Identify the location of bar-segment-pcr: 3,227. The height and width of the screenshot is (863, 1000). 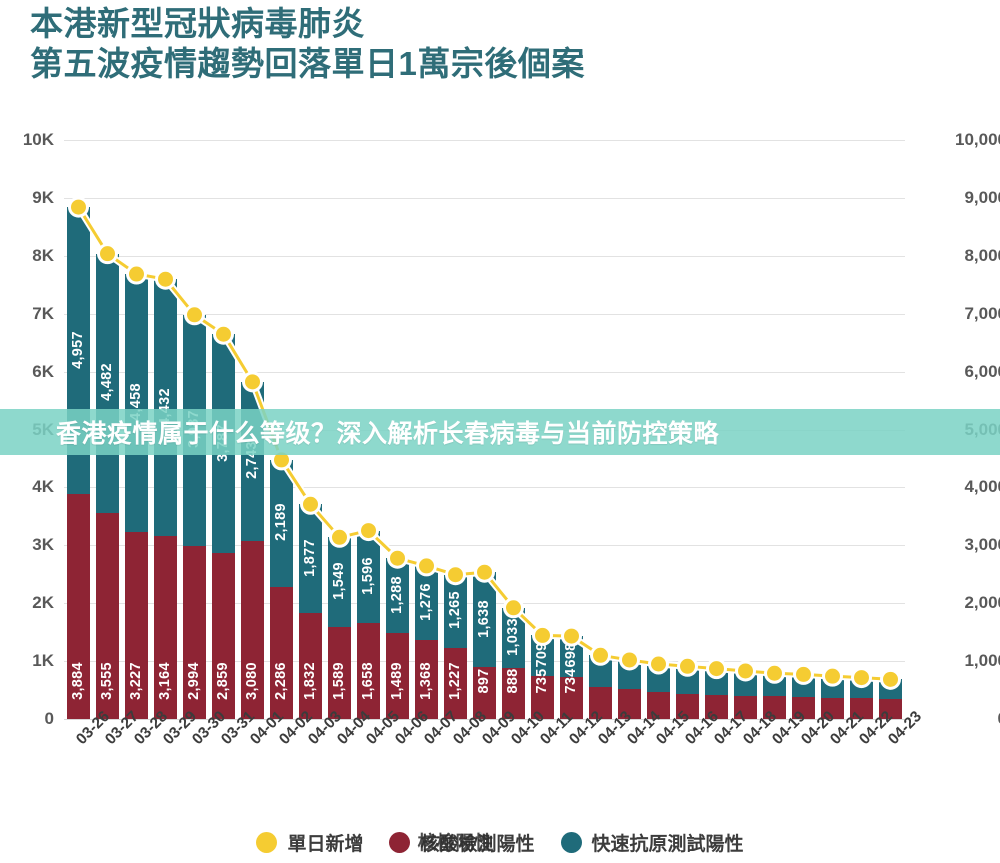
(136, 625).